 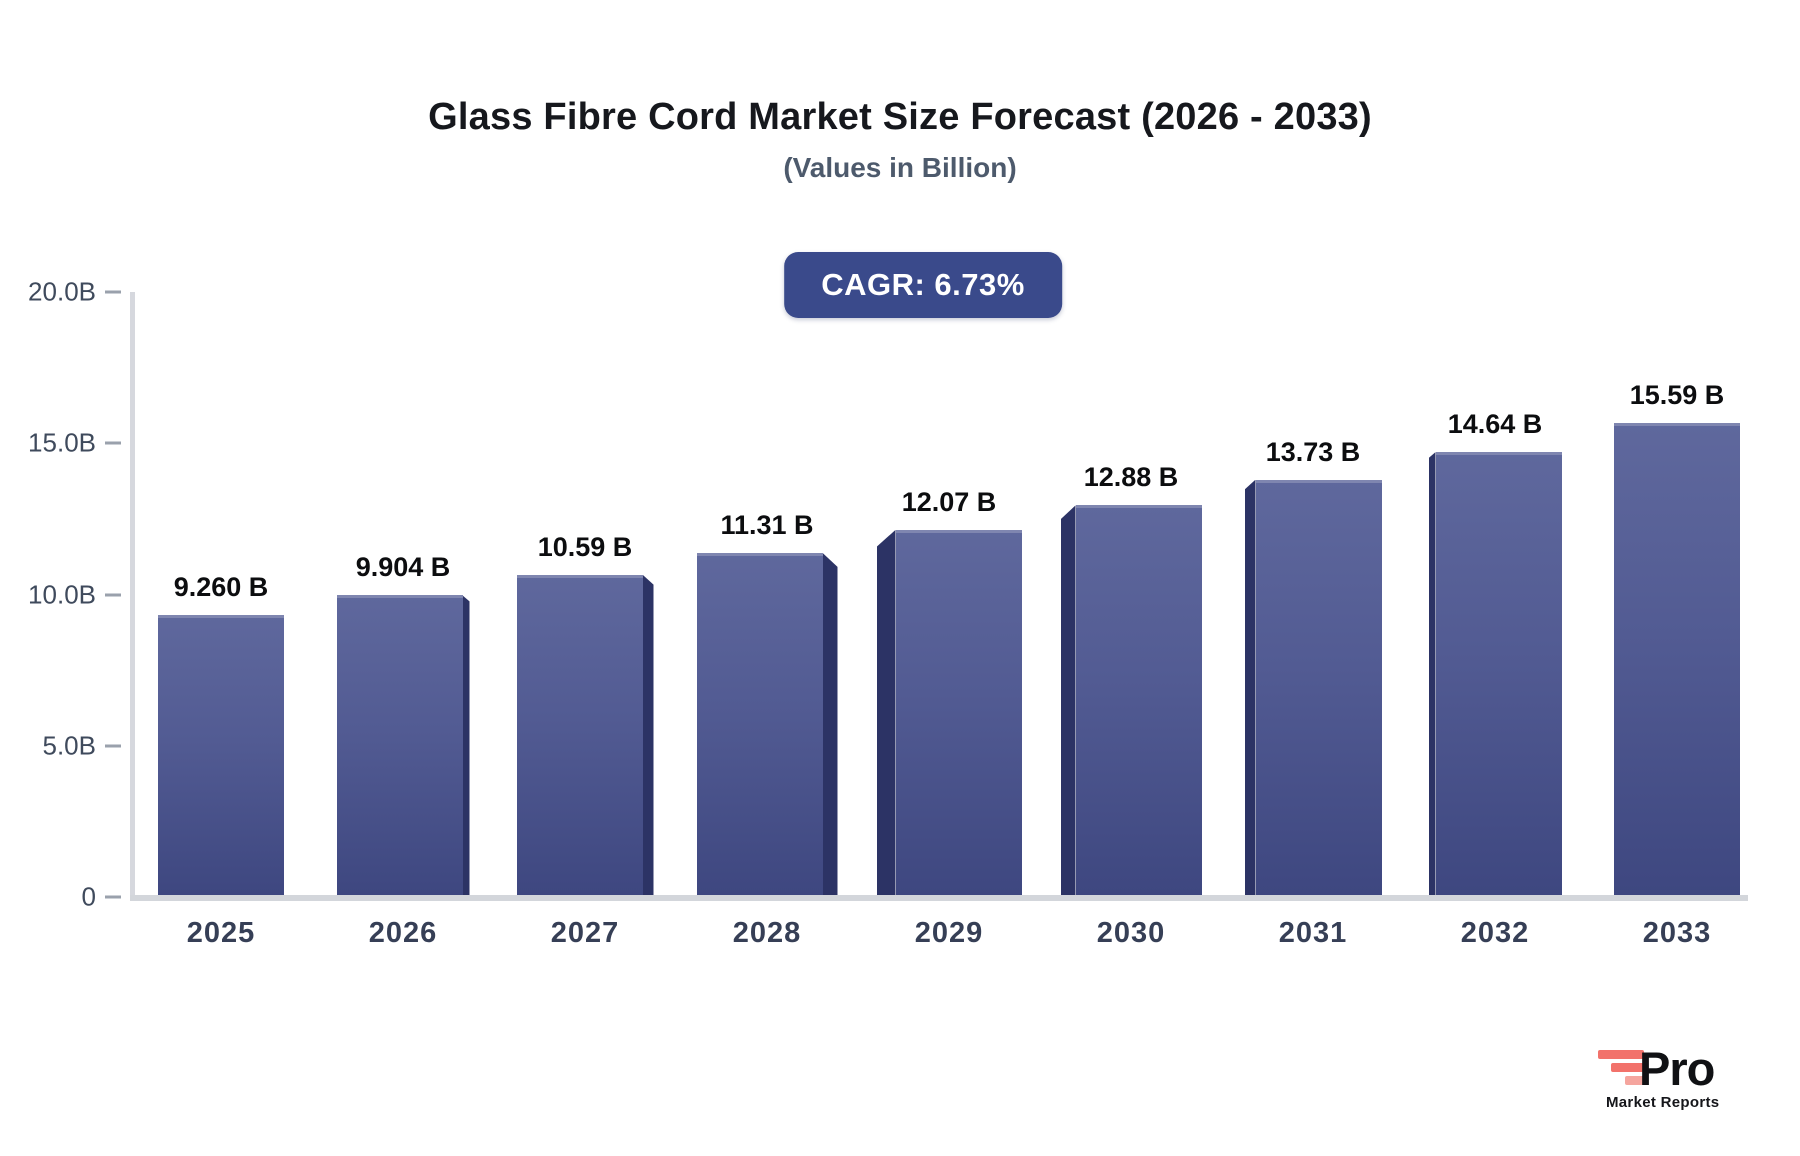 I want to click on bar-slot-2029: 12.07 B 2029, so click(x=949, y=620).